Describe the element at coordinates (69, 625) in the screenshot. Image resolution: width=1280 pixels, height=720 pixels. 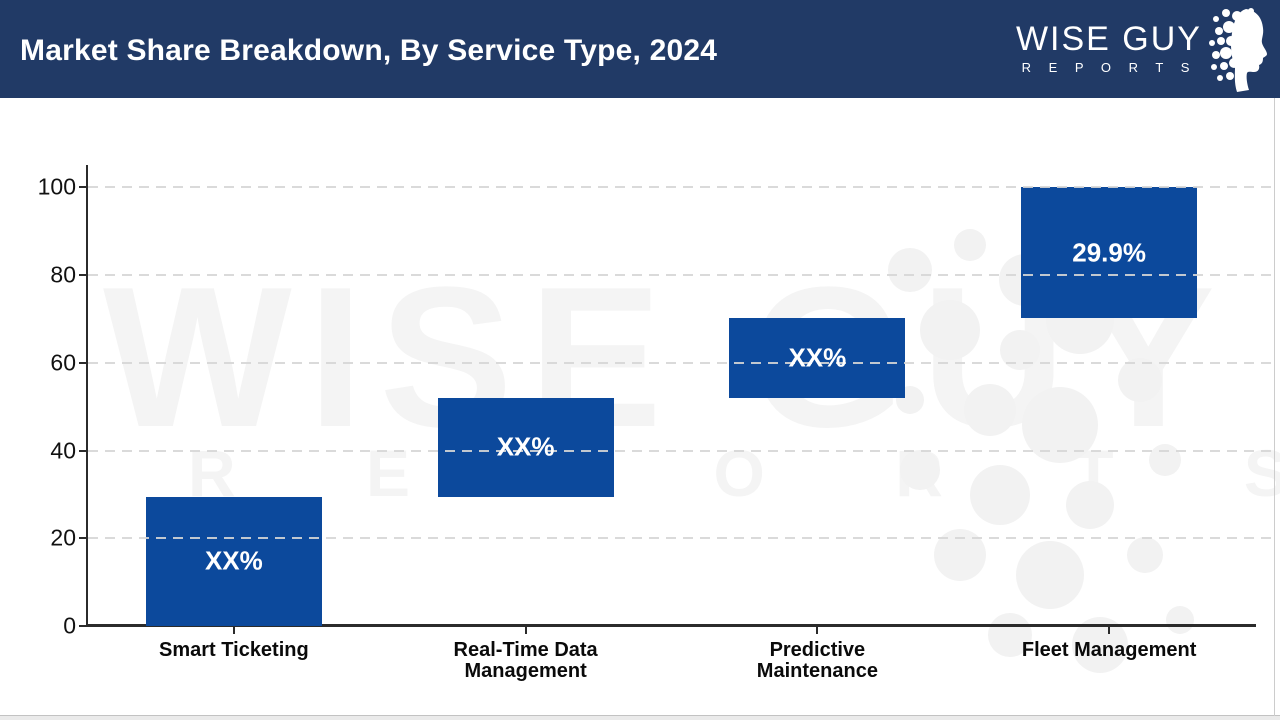
I see `y-tick-label-0: 0` at that location.